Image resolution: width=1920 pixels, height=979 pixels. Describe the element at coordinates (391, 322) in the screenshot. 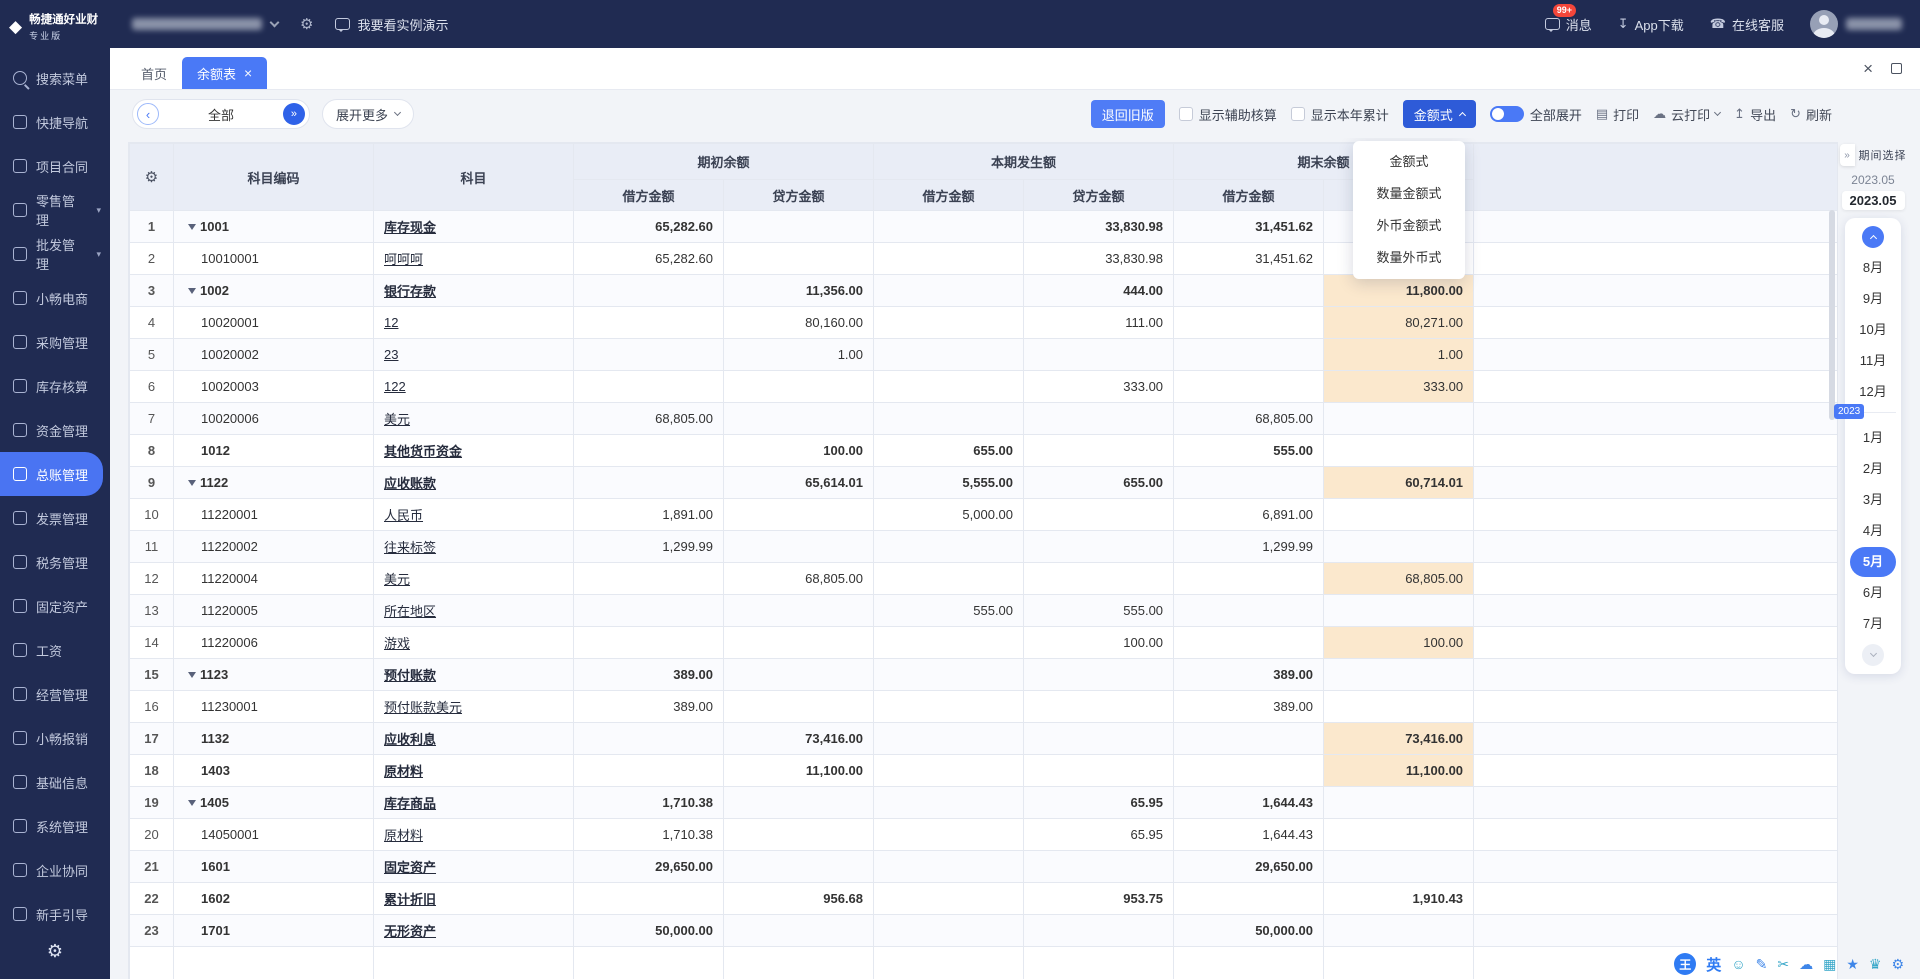

I see `subject-name-link: 12` at that location.